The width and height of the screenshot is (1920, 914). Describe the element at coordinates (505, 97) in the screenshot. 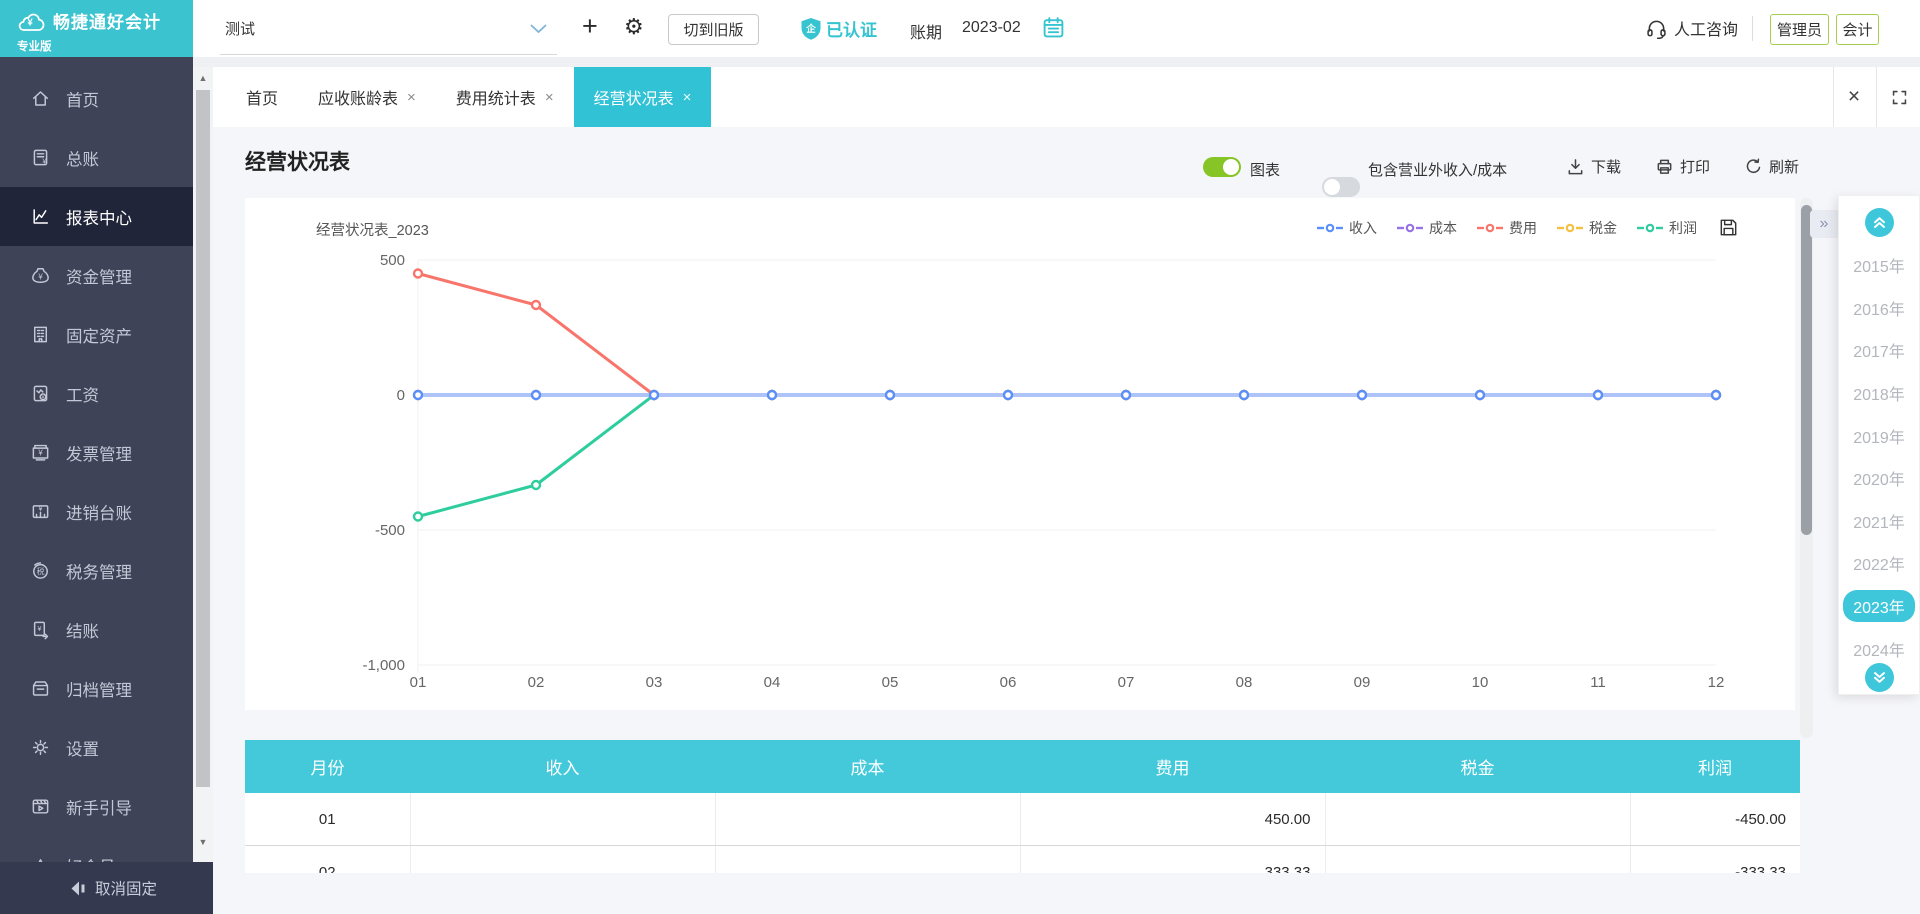

I see `tab-expense-statistics: 费用统计表 ×` at that location.